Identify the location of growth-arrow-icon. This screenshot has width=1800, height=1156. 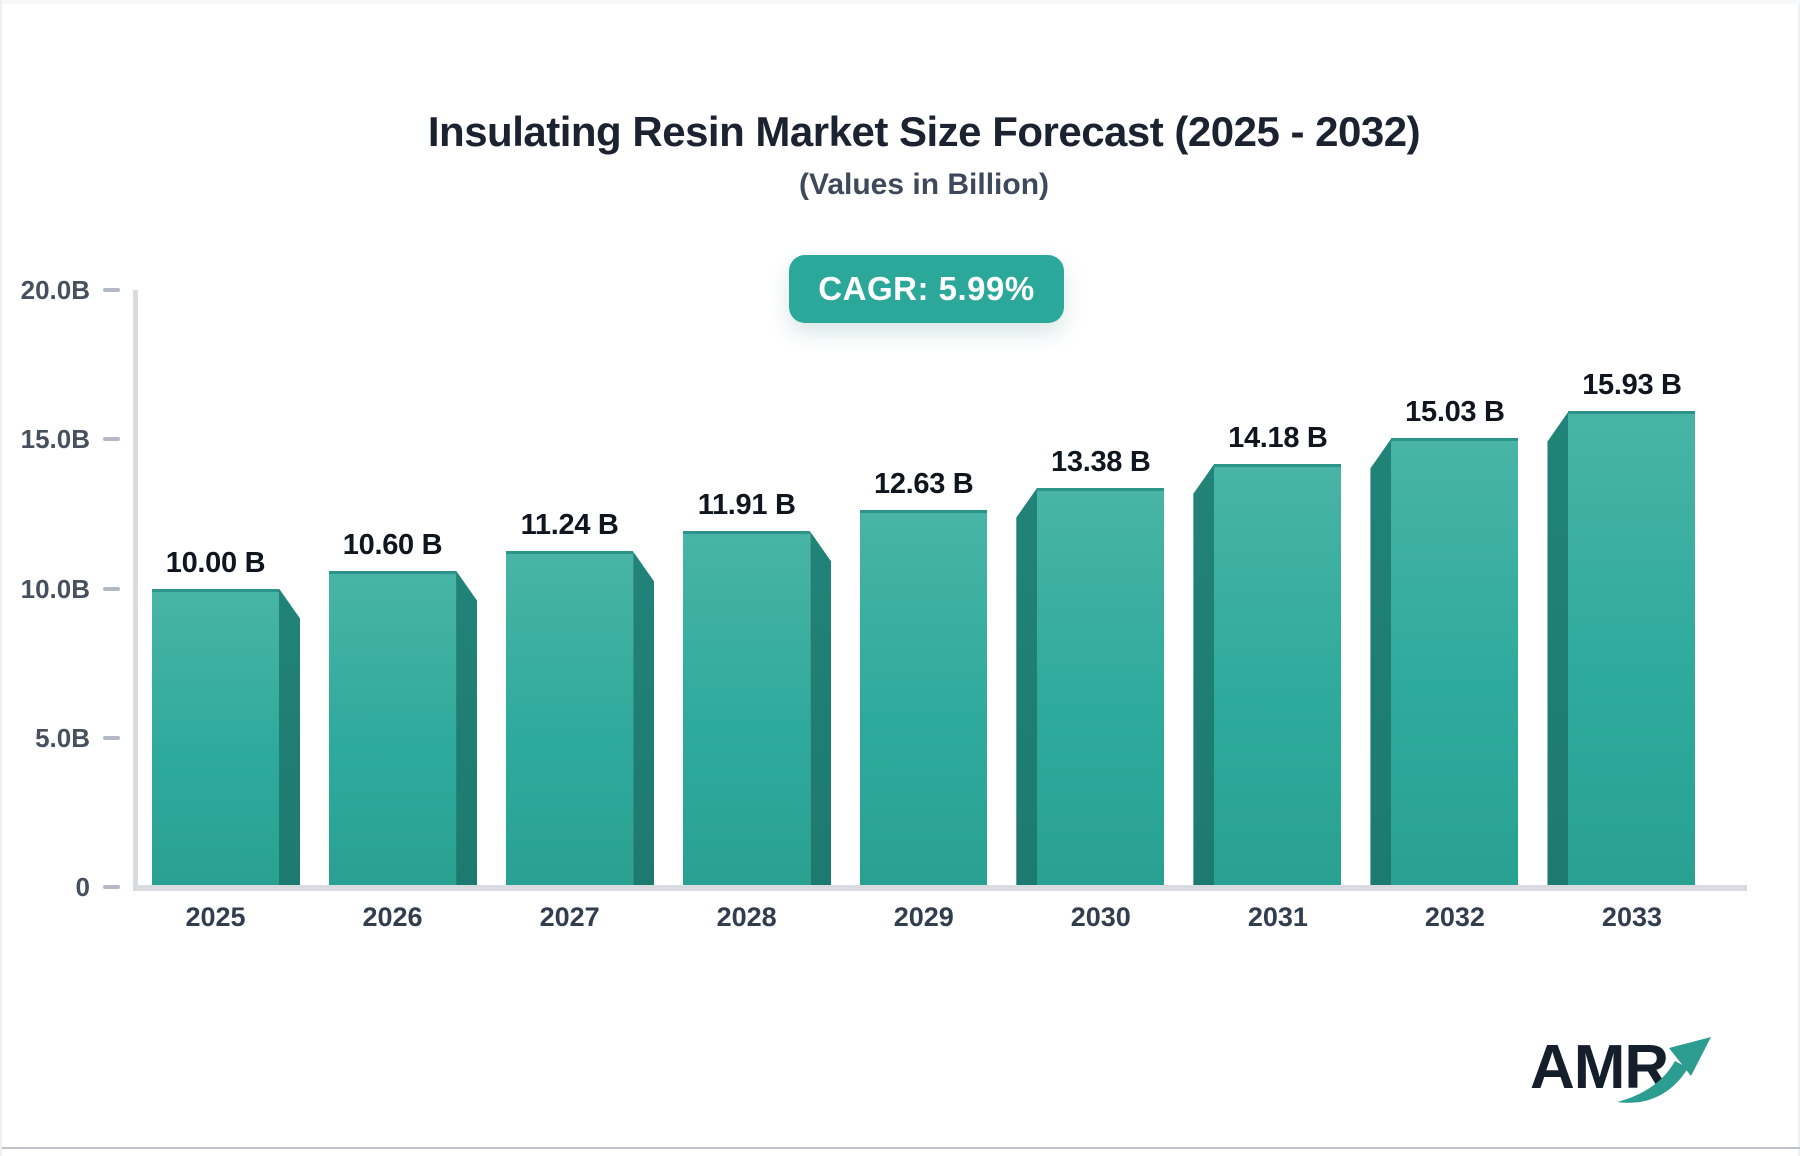
(1664, 1070).